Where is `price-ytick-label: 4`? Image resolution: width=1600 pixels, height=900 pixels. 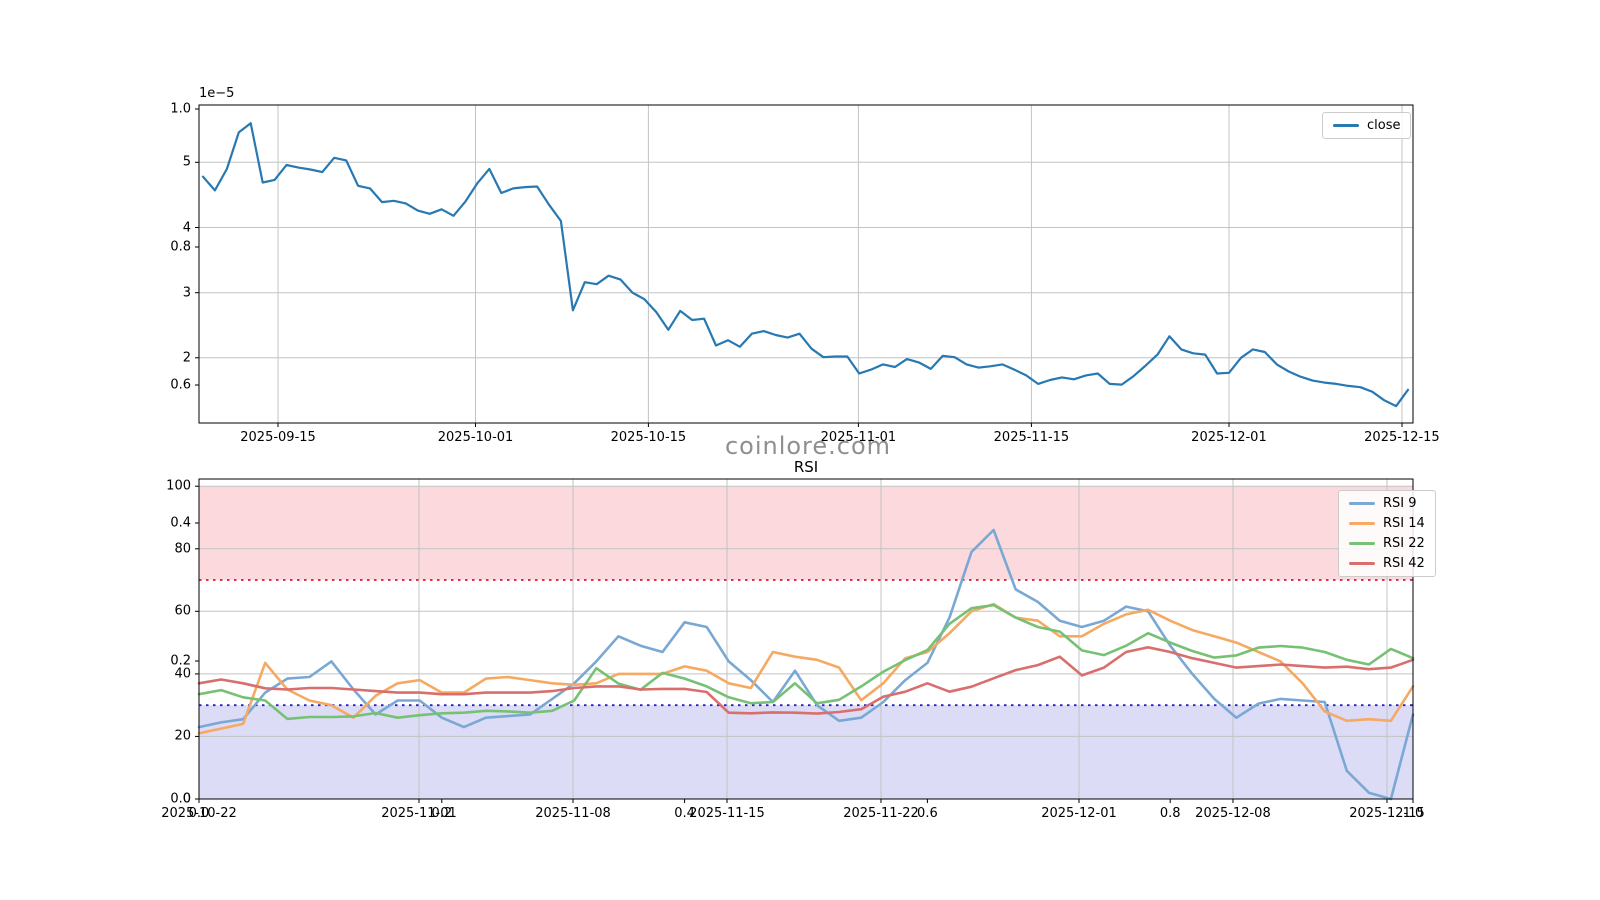
price-ytick-label: 4 is located at coordinates (186, 227).